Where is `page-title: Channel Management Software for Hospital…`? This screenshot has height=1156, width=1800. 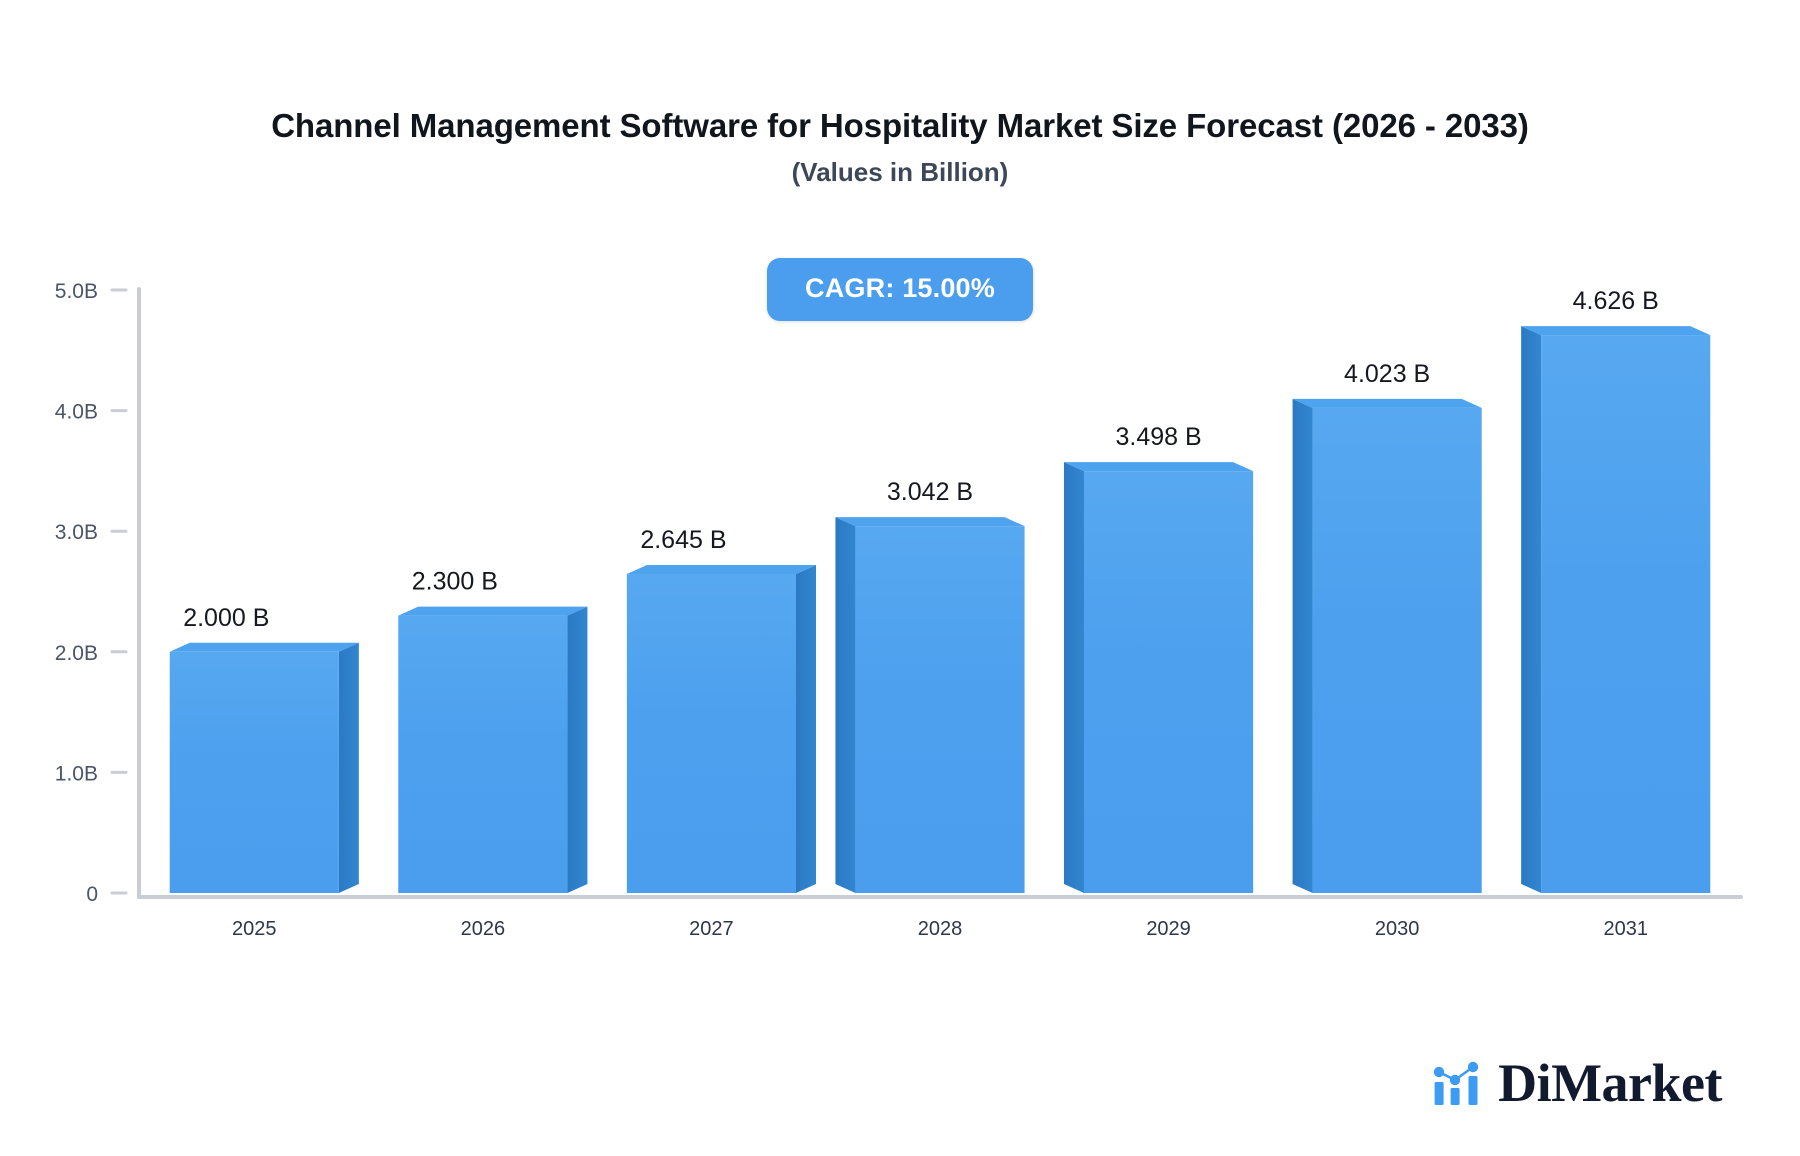 page-title: Channel Management Software for Hospital… is located at coordinates (900, 125).